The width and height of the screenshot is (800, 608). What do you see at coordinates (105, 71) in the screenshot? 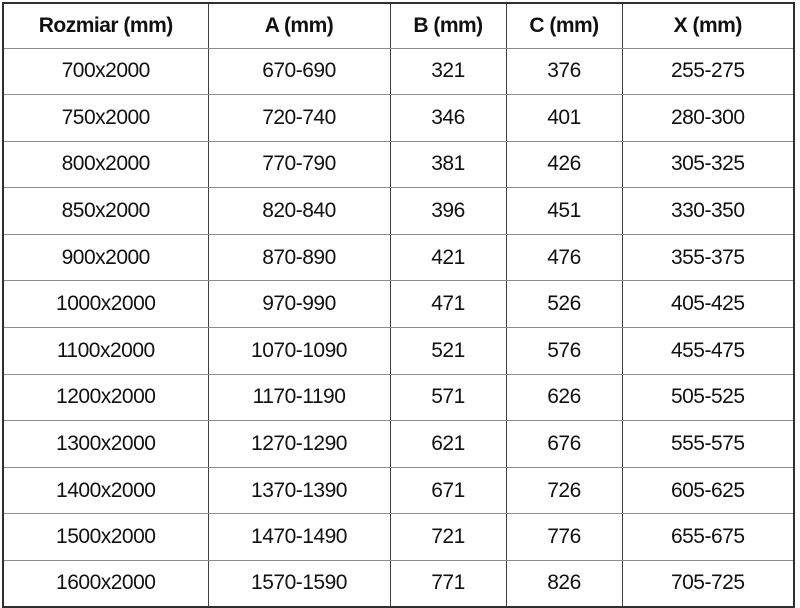
I see `table-cell: 700x2000` at bounding box center [105, 71].